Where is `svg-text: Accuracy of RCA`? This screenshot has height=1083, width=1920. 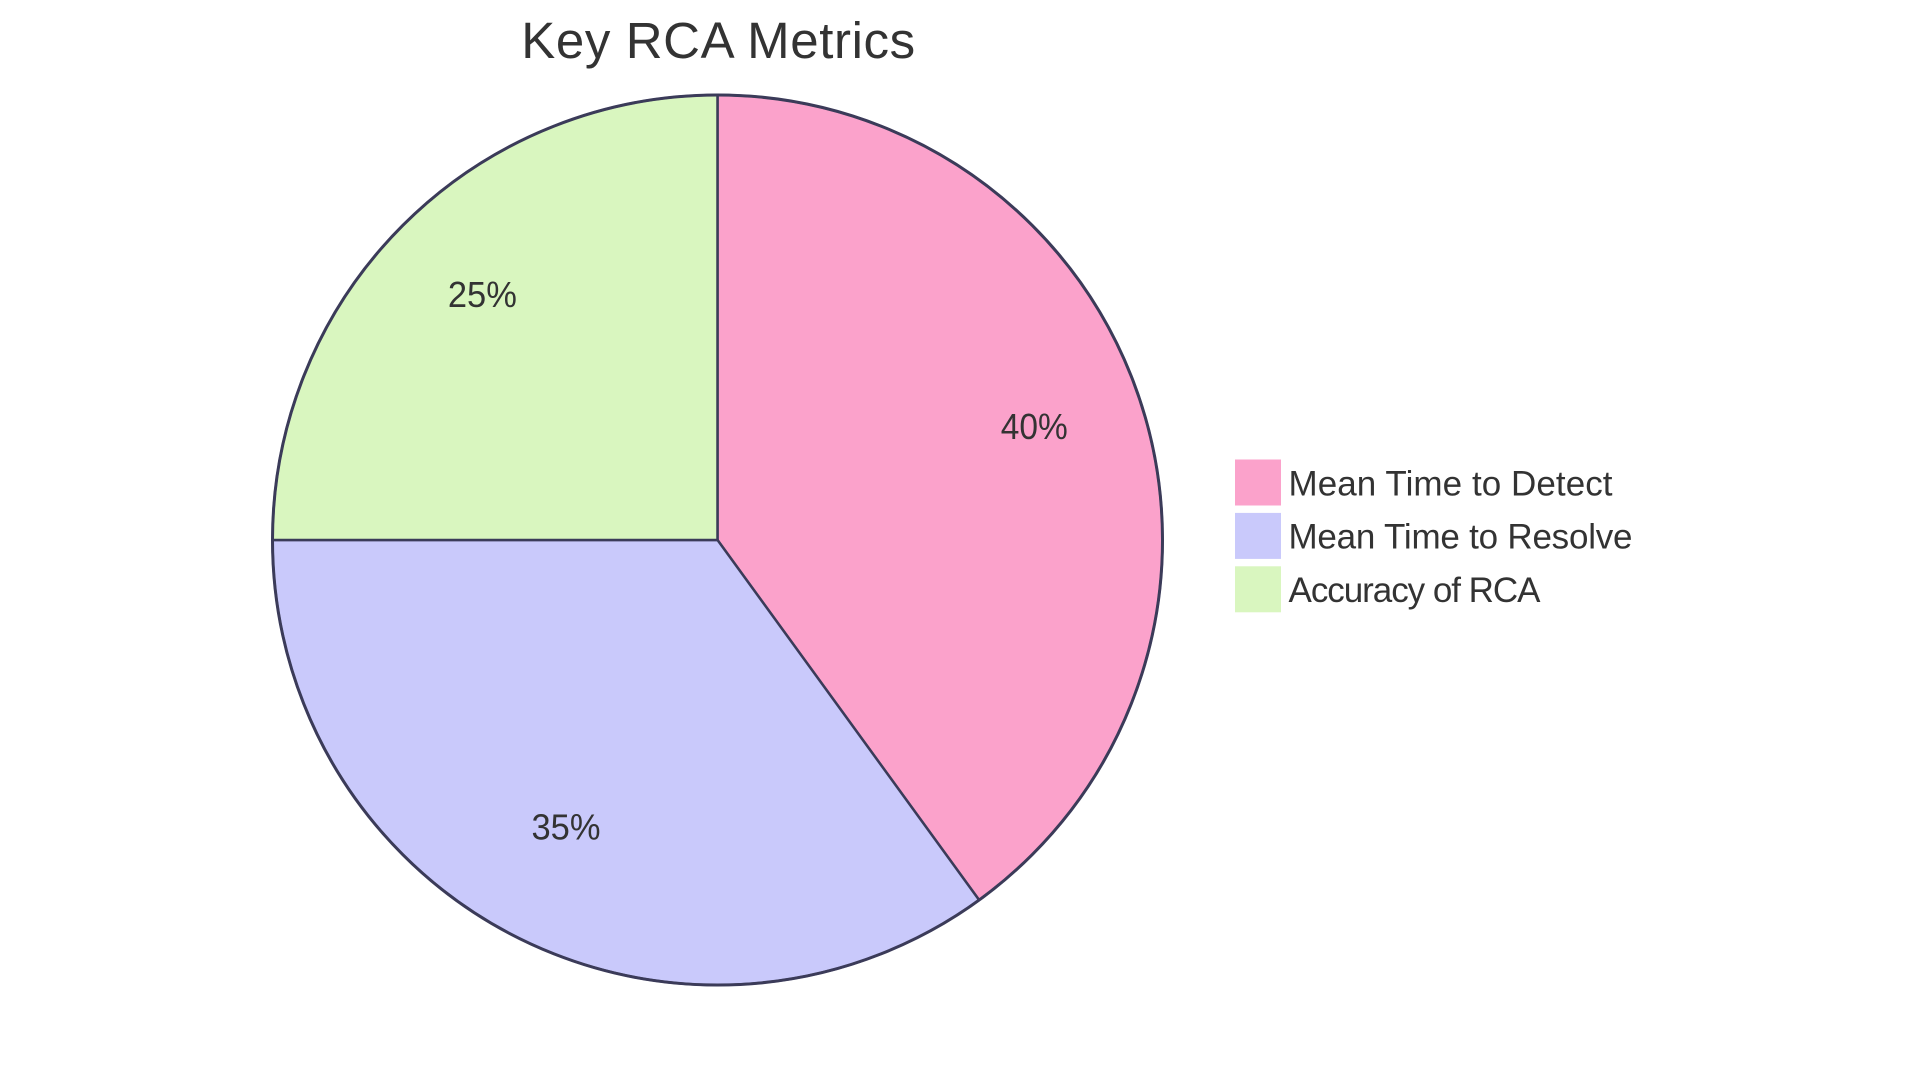
svg-text: Accuracy of RCA is located at coordinates (1415, 590).